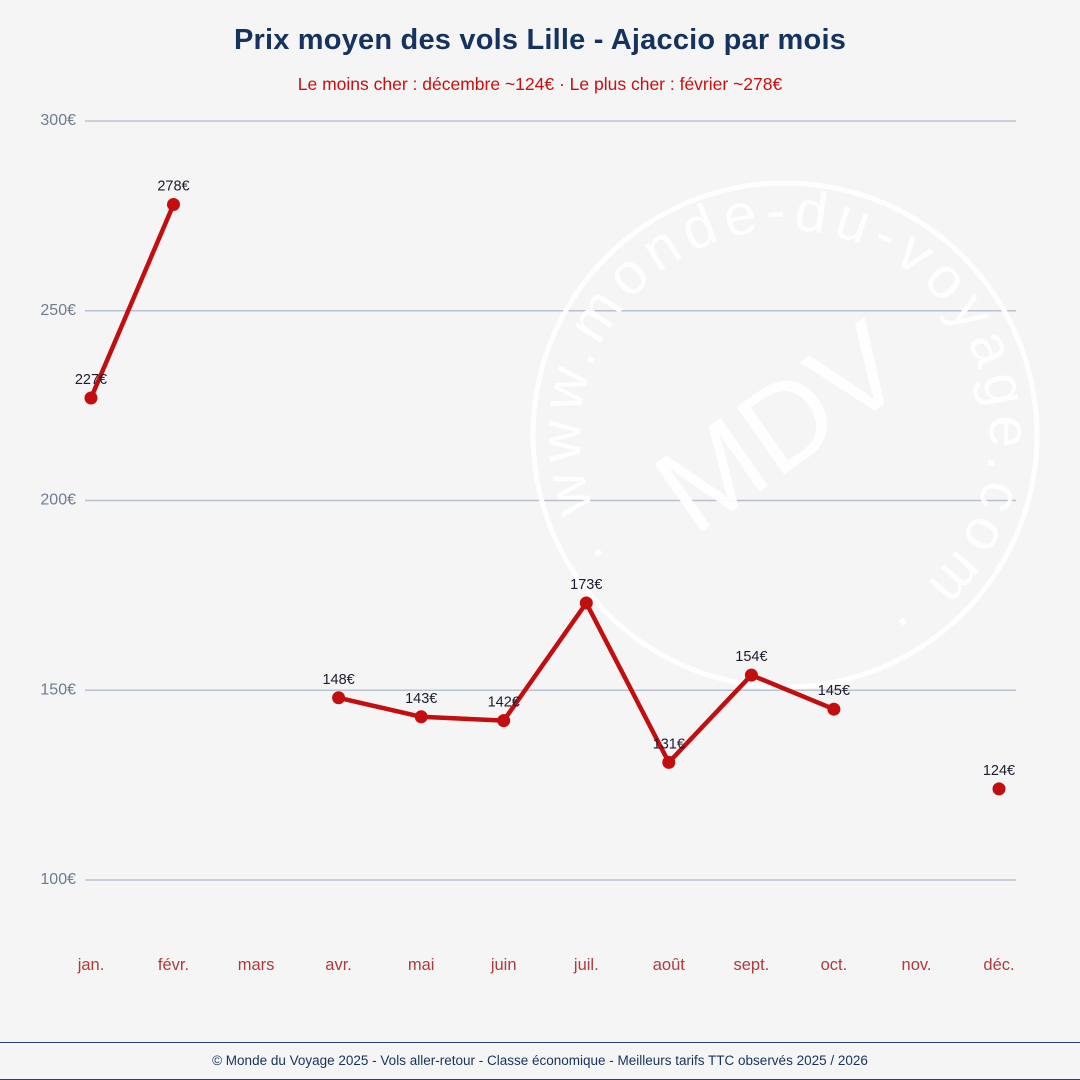  I want to click on month-label: févr., so click(173, 965).